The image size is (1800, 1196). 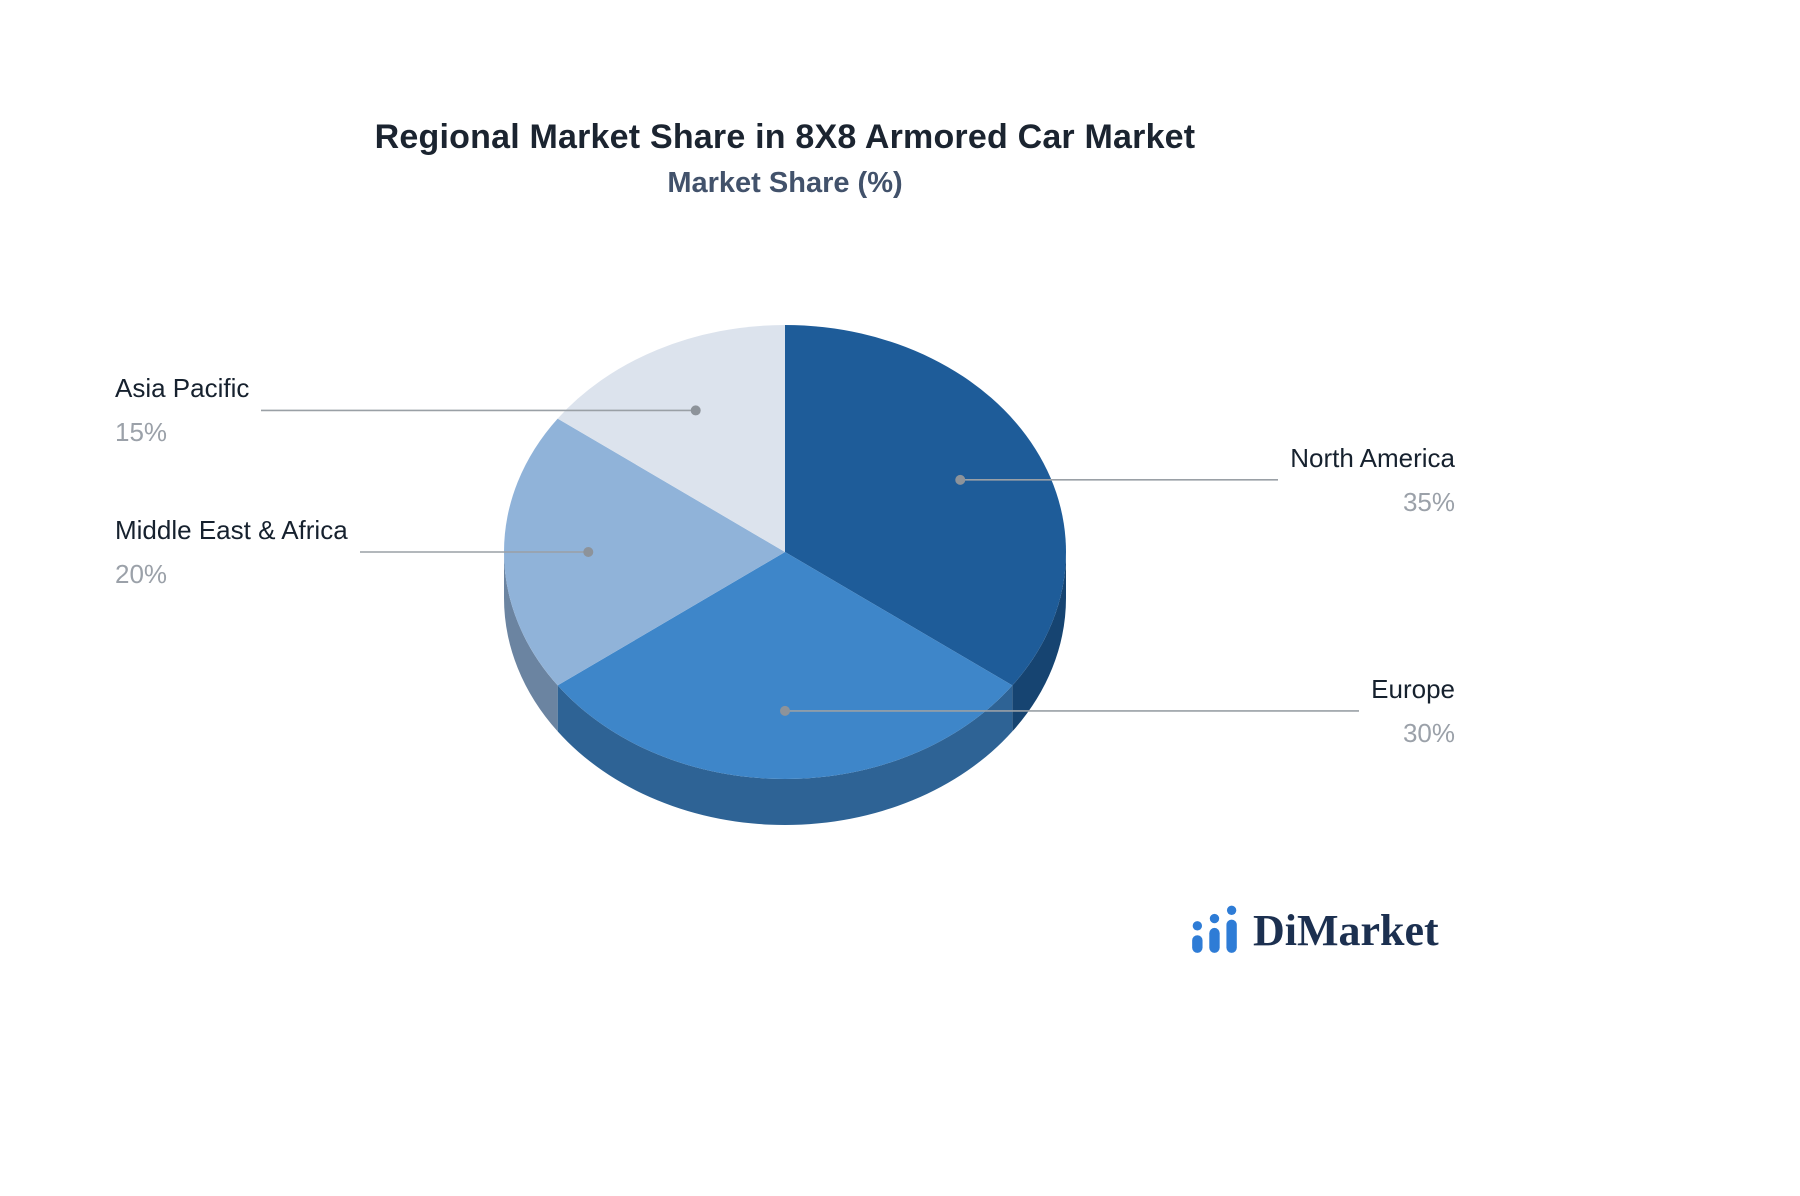 What do you see at coordinates (141, 574) in the screenshot?
I see `slice-percentage: 20%` at bounding box center [141, 574].